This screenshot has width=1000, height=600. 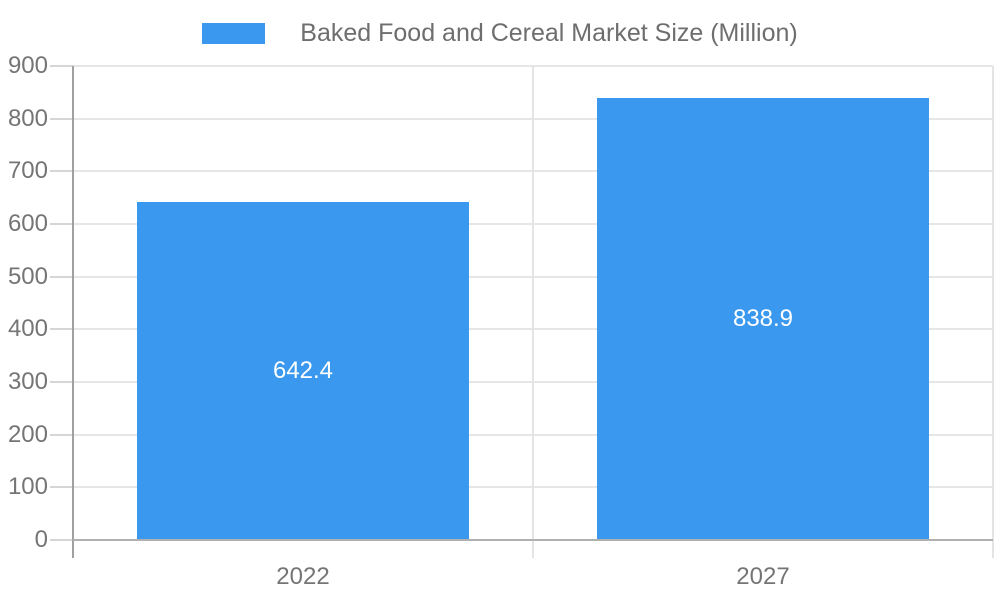 I want to click on category-divider-line, so click(x=533, y=312).